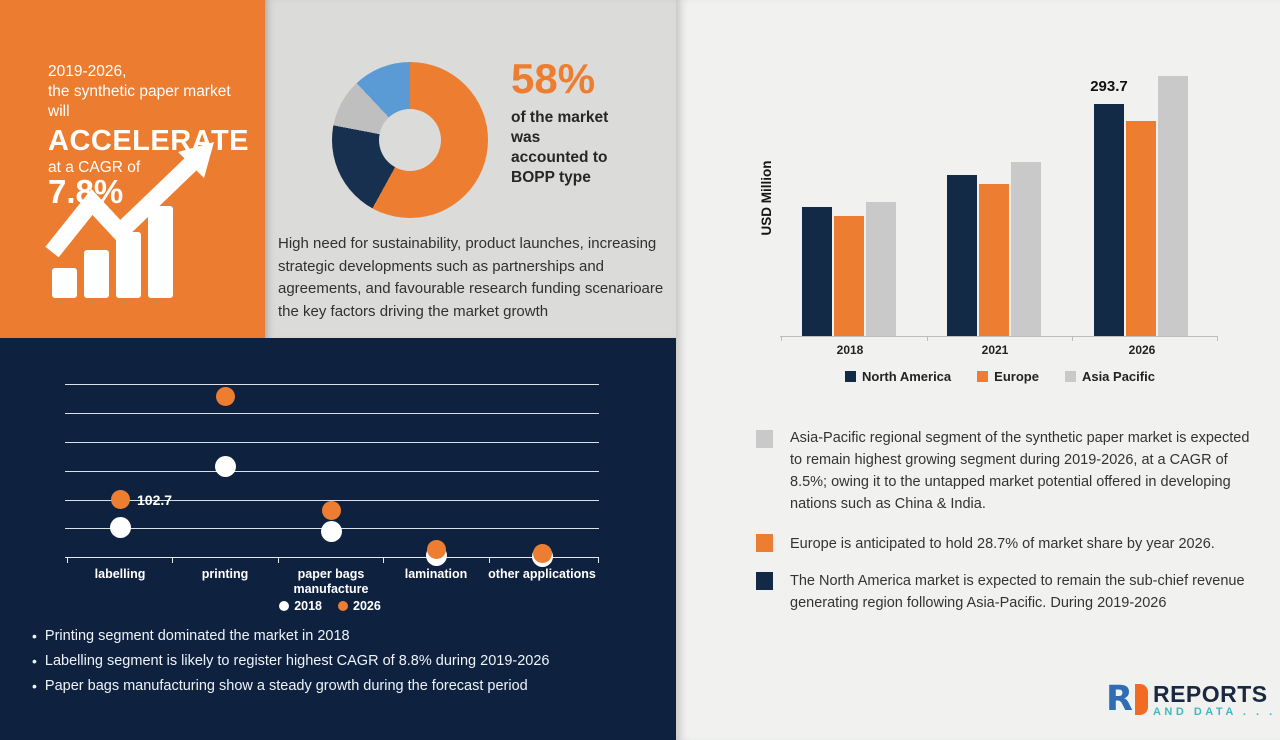  What do you see at coordinates (1109, 376) in the screenshot?
I see `legend-item-asia-pacific: Asia Pacific` at bounding box center [1109, 376].